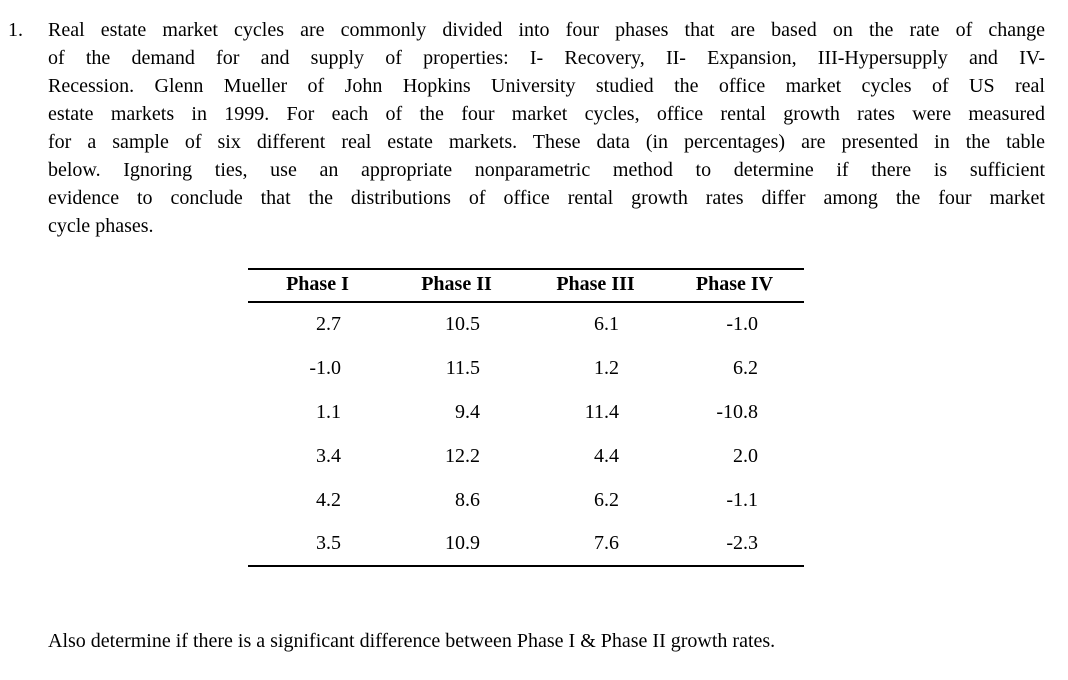 This screenshot has width=1068, height=680. What do you see at coordinates (526, 500) in the screenshot?
I see `table-row: 4.2 8.6 6.2 -1.1` at bounding box center [526, 500].